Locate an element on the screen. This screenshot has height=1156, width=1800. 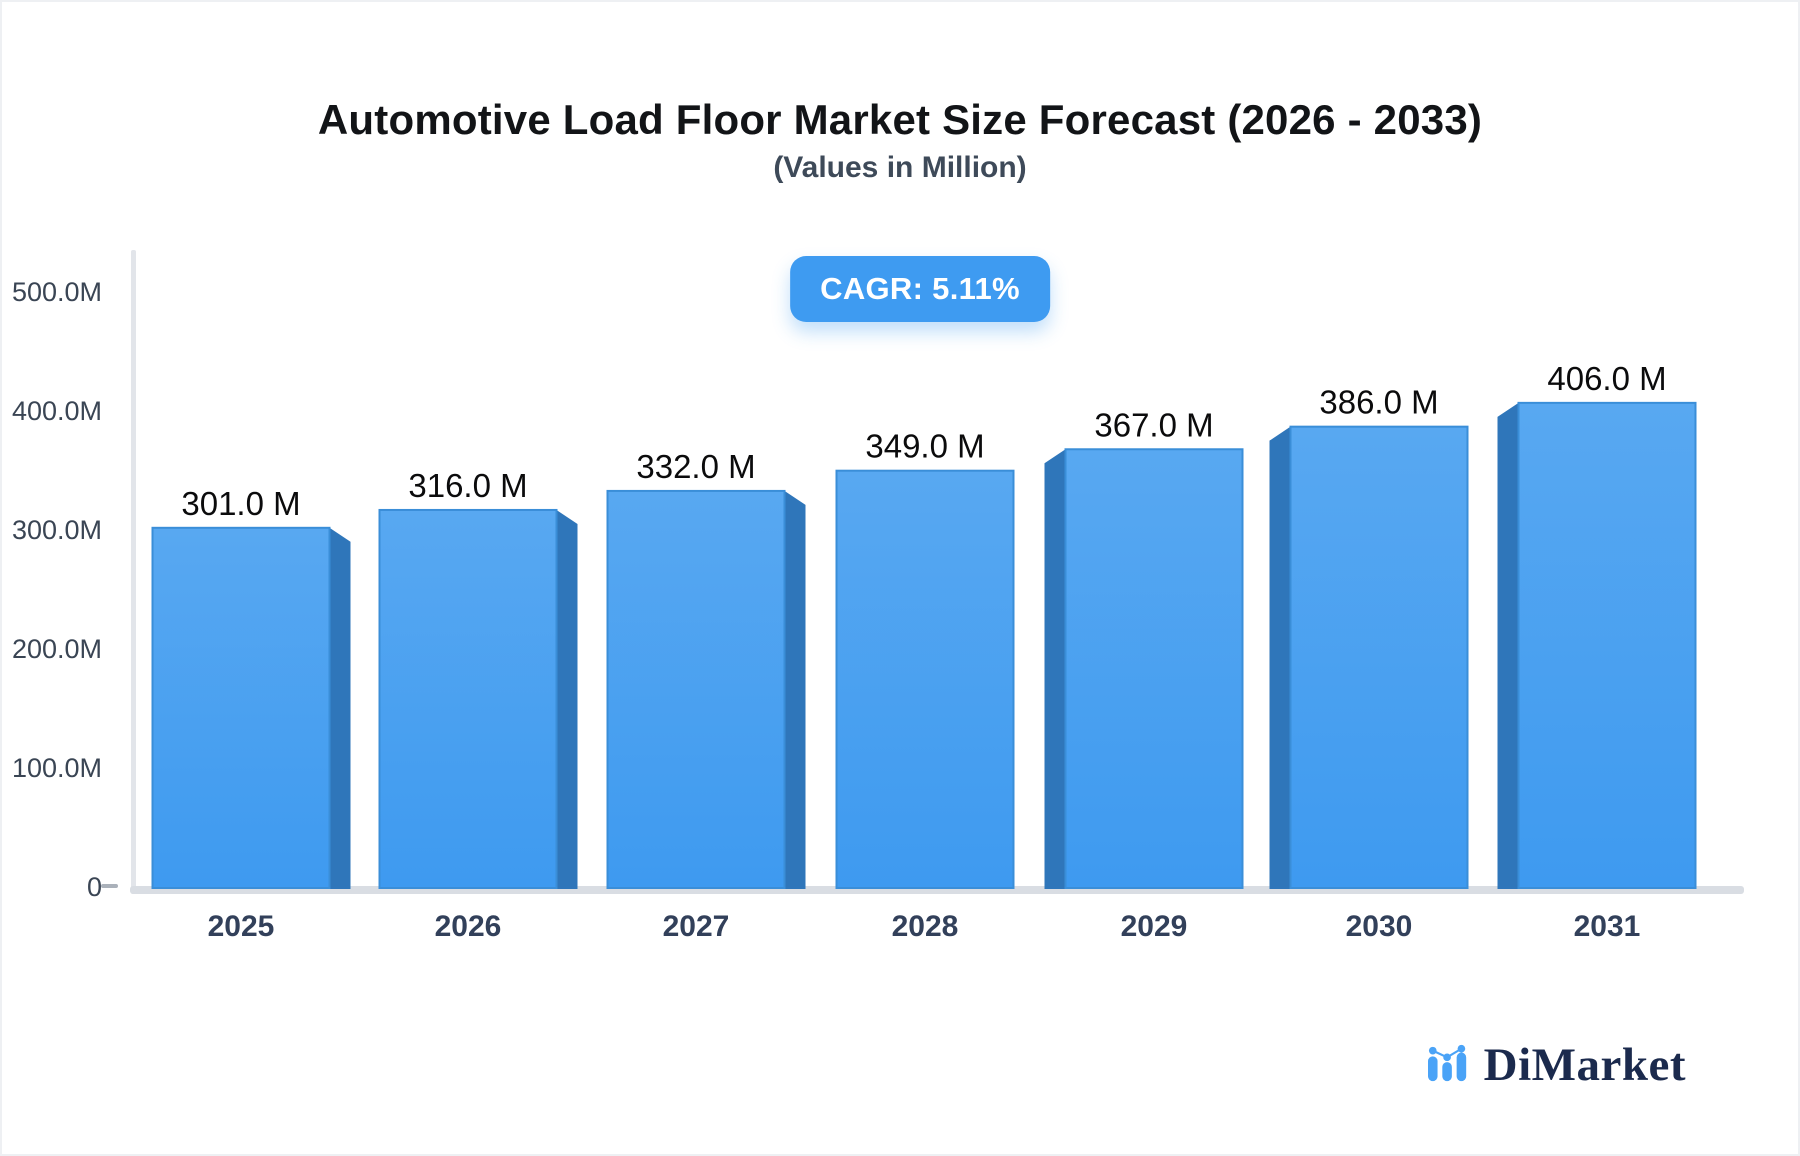
bar-group-2027: 332.0 M 2027 is located at coordinates (706, 695).